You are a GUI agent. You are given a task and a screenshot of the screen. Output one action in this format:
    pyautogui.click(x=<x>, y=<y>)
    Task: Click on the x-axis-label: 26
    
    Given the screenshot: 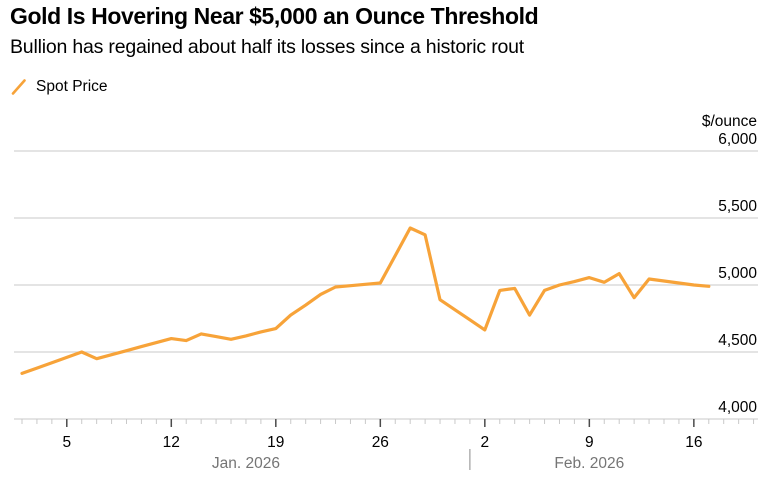 What is the action you would take?
    pyautogui.click(x=380, y=442)
    